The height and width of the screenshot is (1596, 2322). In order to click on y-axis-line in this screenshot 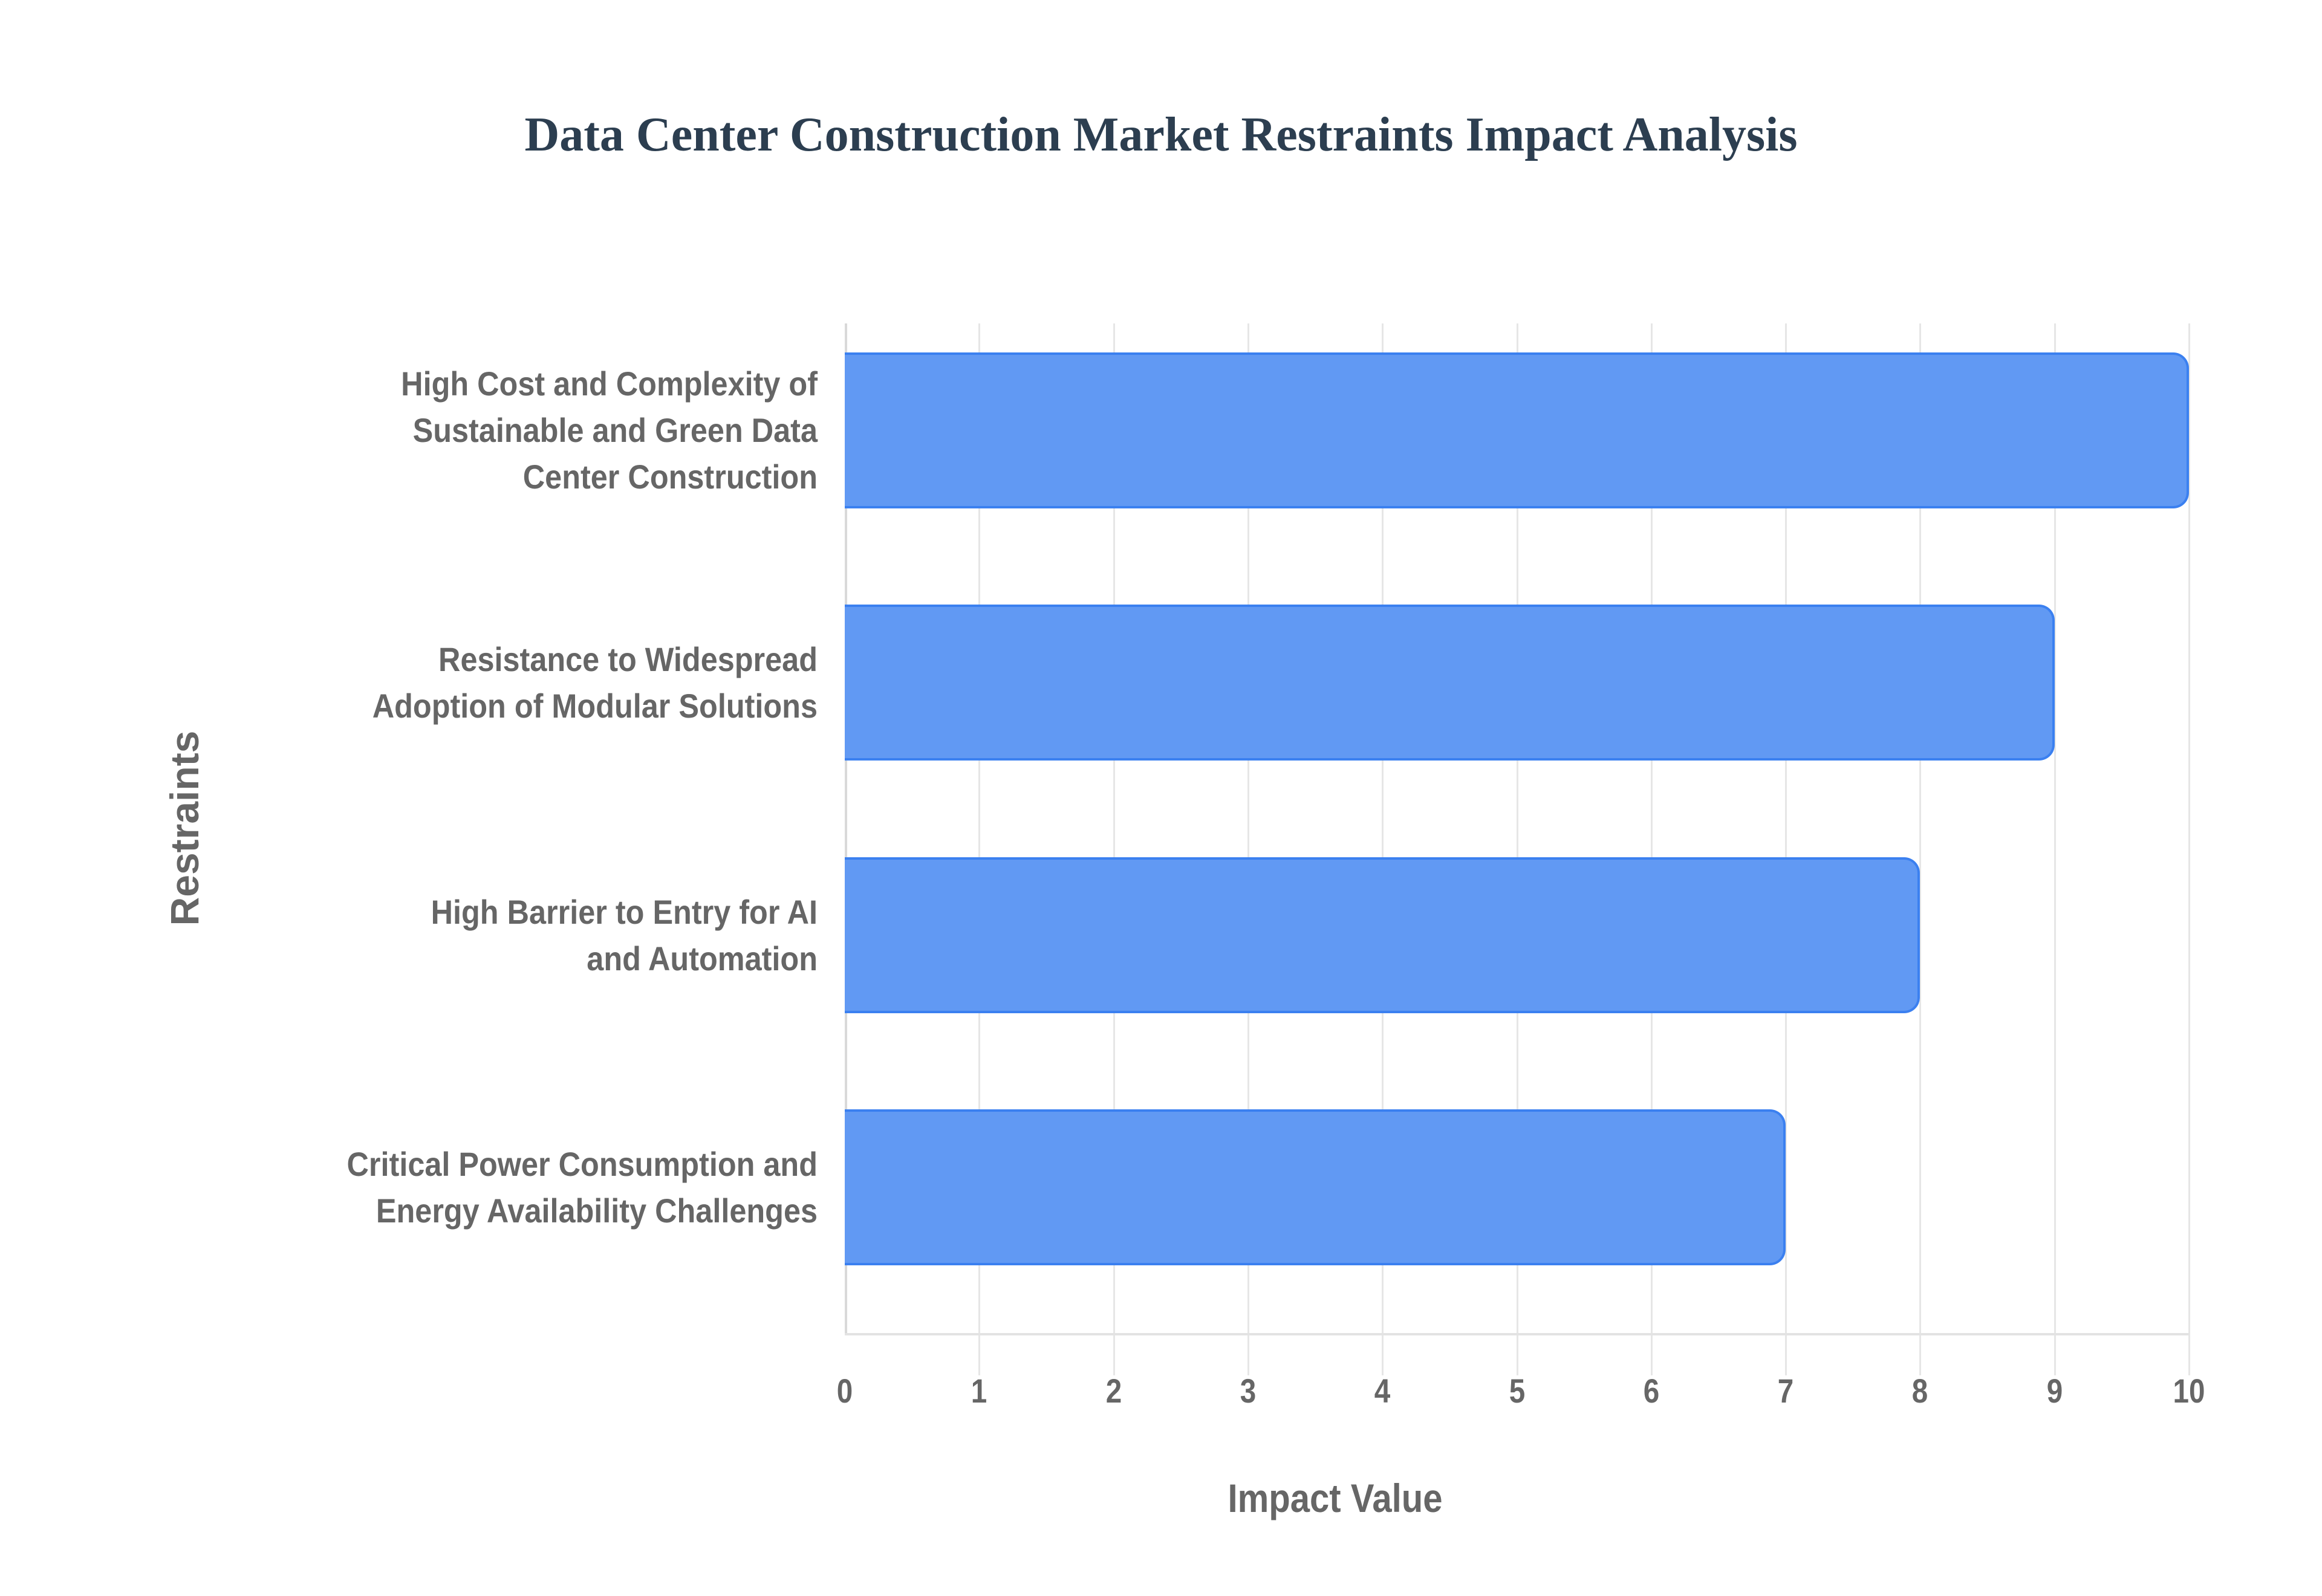, I will do `click(846, 828)`.